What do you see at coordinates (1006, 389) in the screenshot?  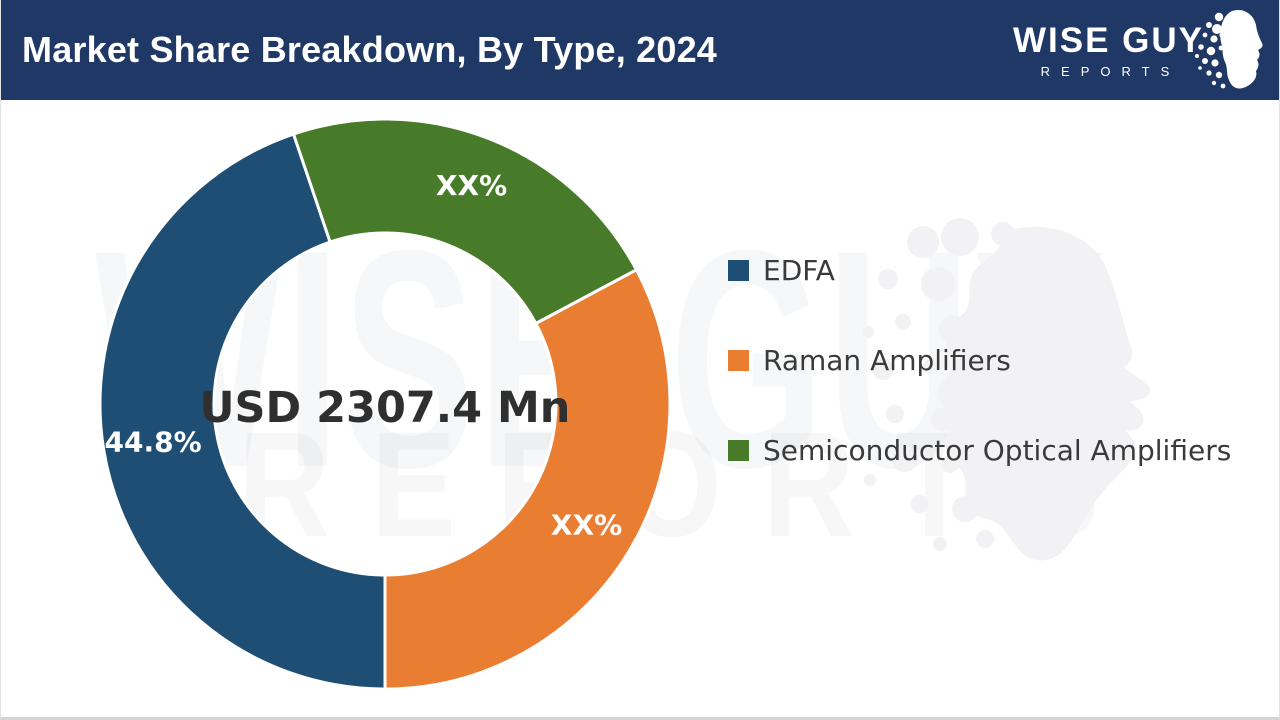 I see `background-watermark-face` at bounding box center [1006, 389].